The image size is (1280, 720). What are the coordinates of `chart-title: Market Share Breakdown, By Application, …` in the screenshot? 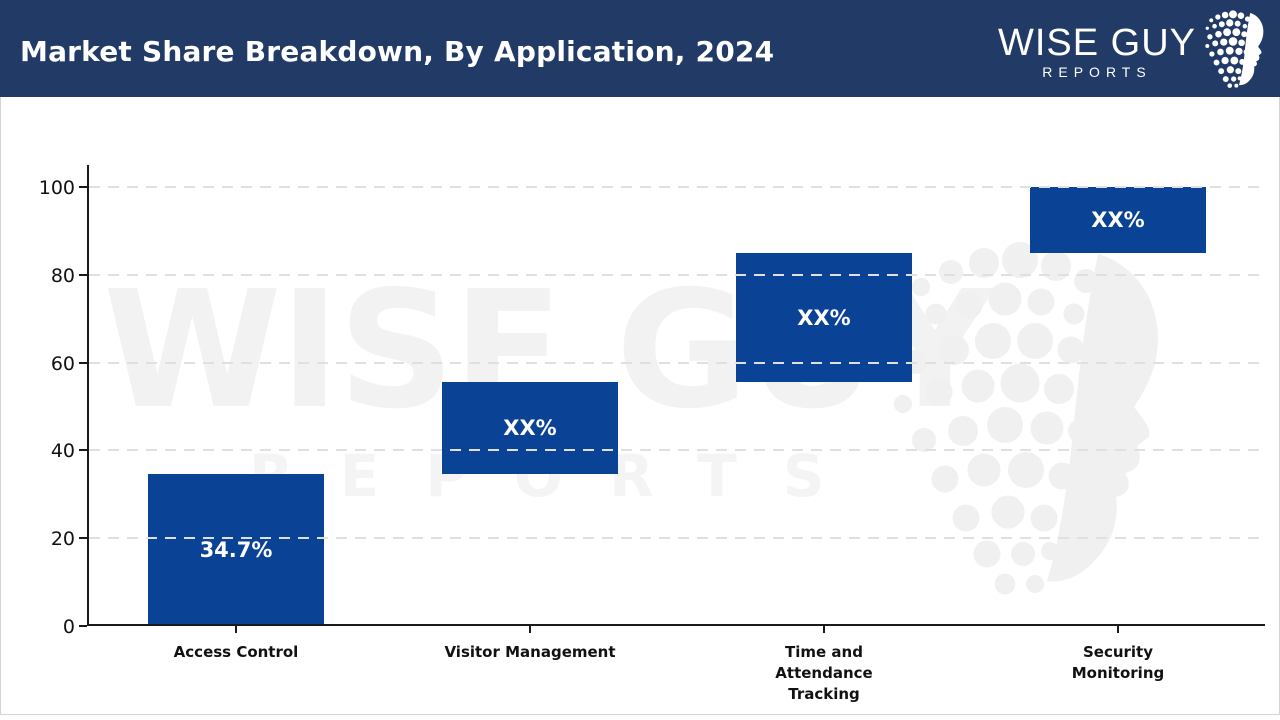 It's located at (397, 51).